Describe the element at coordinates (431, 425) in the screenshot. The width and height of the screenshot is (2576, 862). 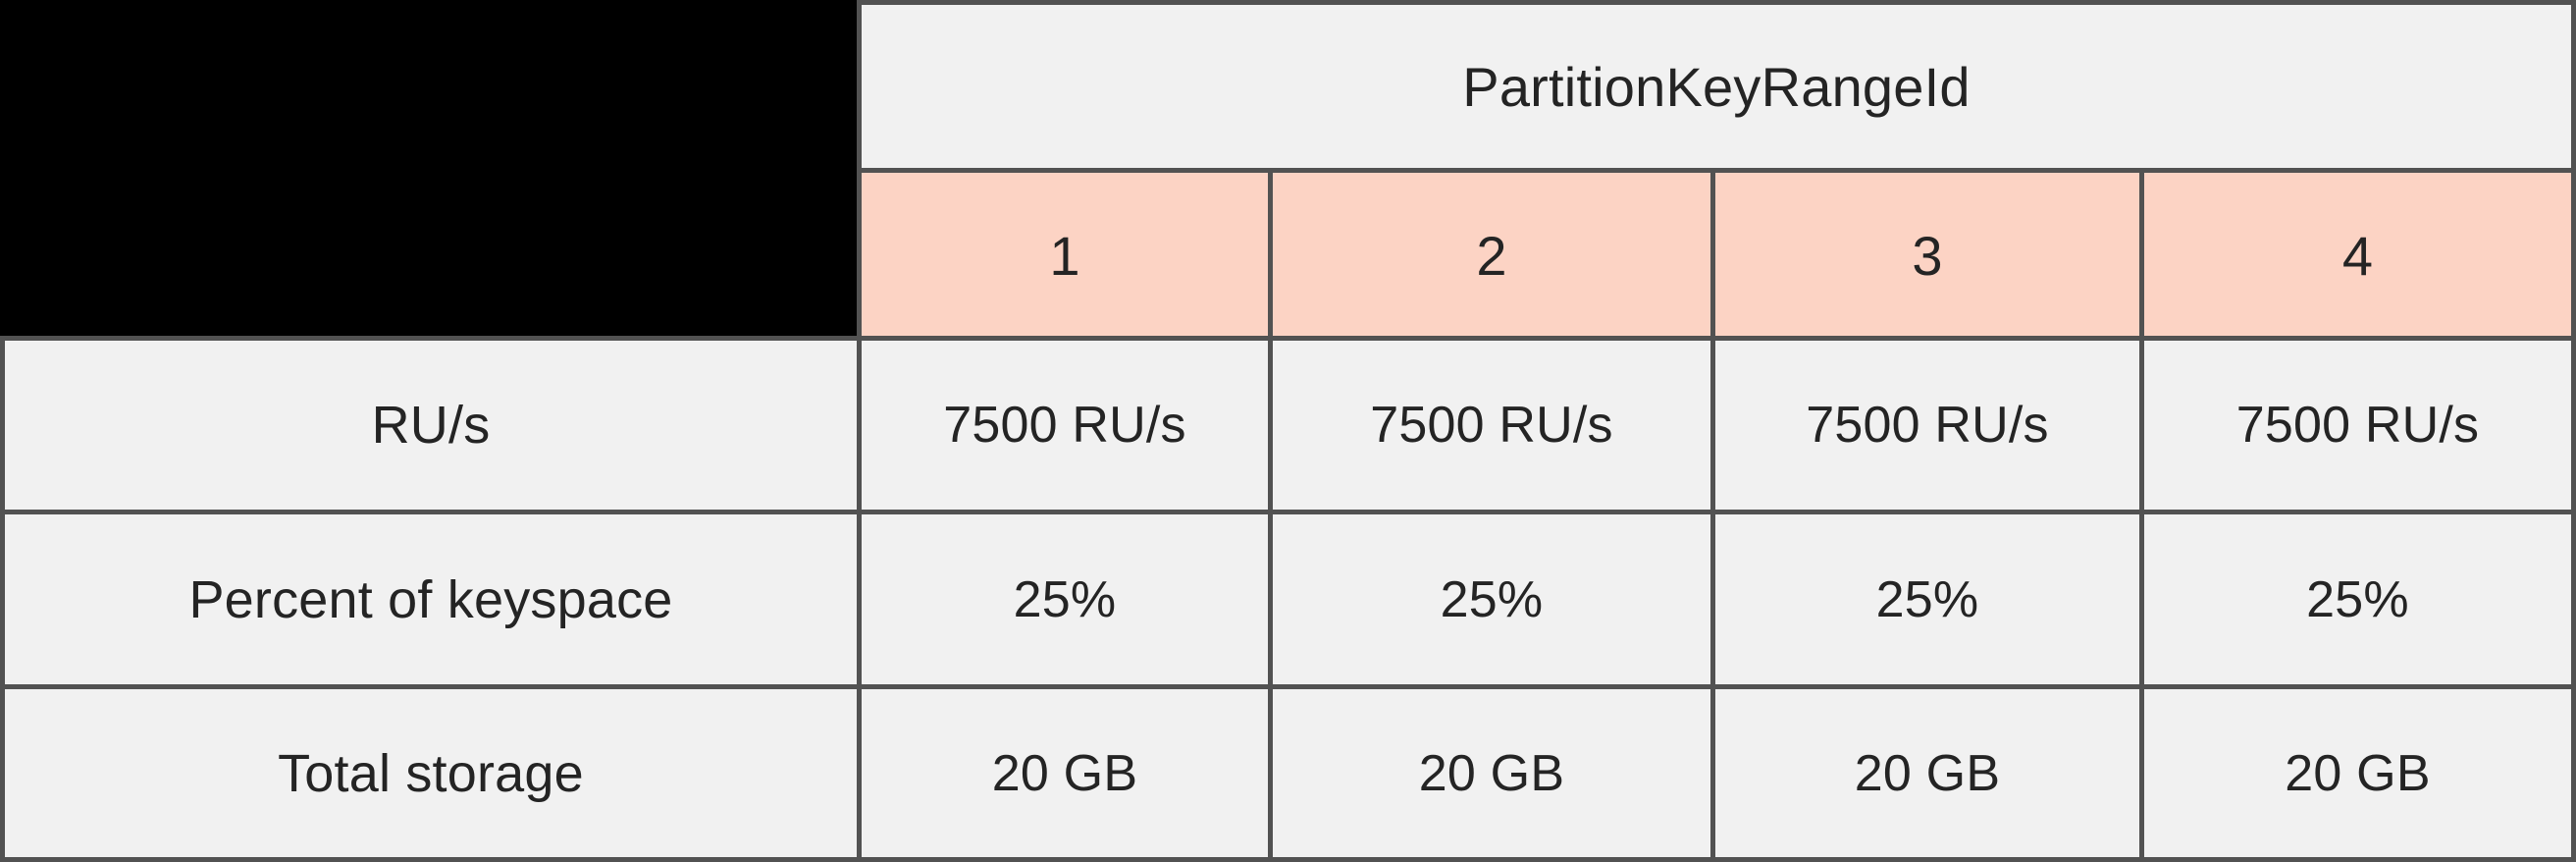
I see `row-label-rus: RU/s` at that location.